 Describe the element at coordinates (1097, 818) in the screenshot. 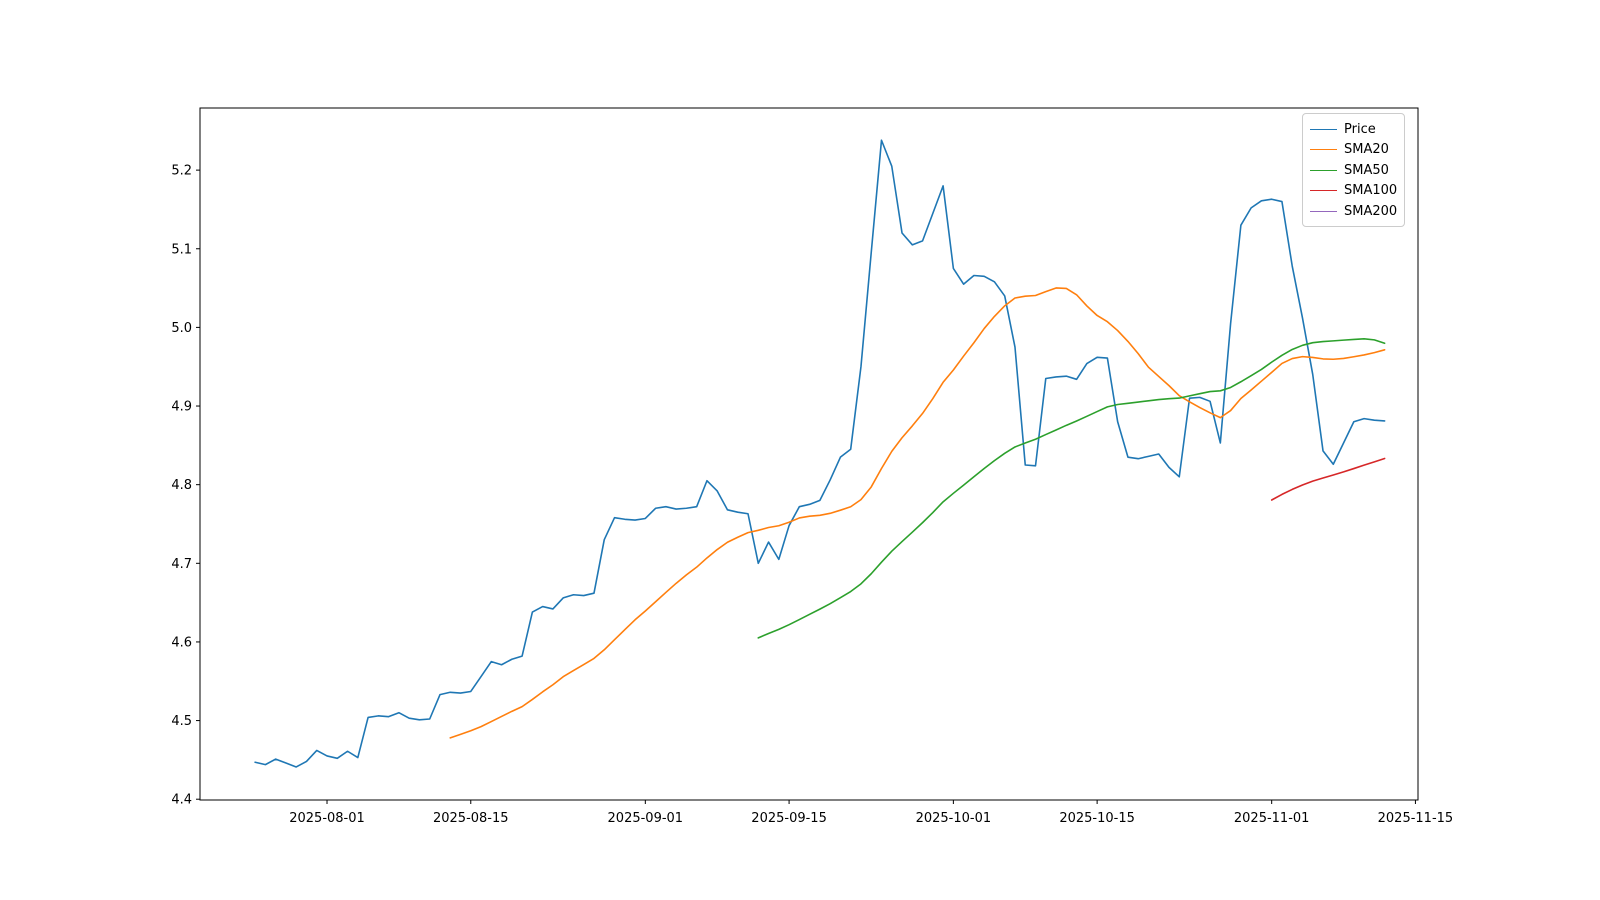

I see `x-tick-label: 2025-10-15` at that location.